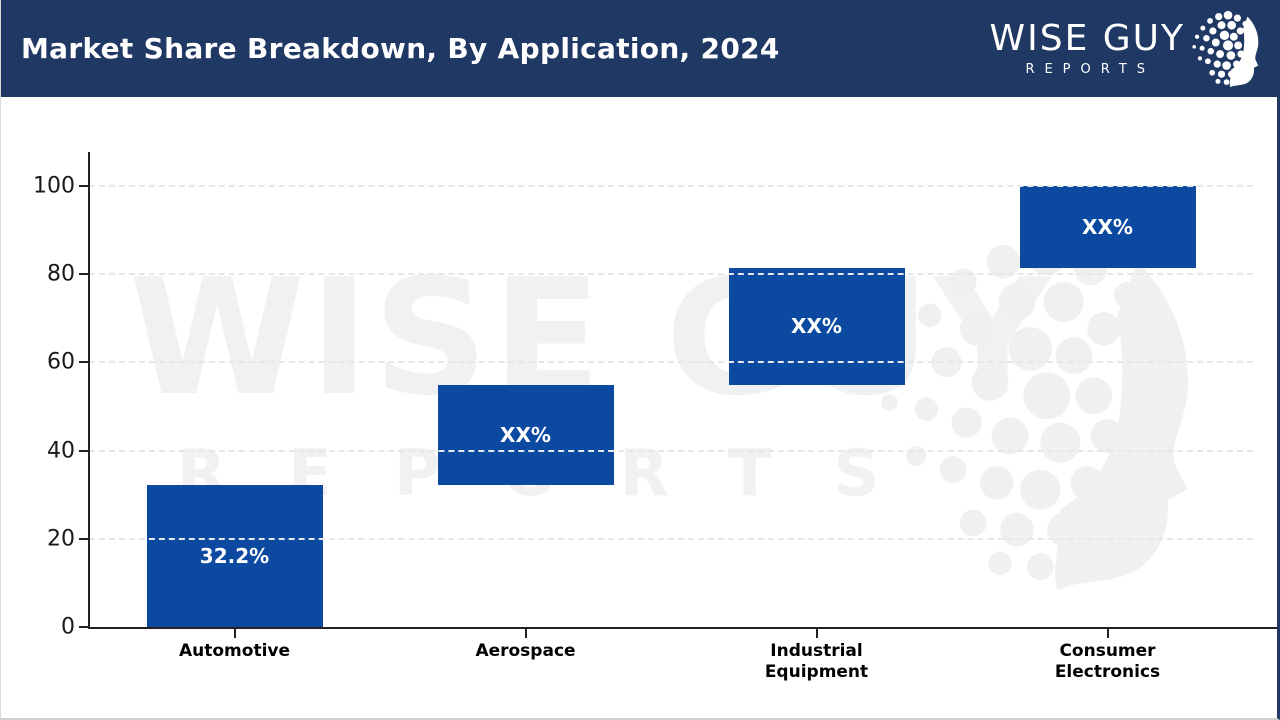 This screenshot has width=1280, height=720. What do you see at coordinates (61, 274) in the screenshot?
I see `y-axis-tick-label: 80` at bounding box center [61, 274].